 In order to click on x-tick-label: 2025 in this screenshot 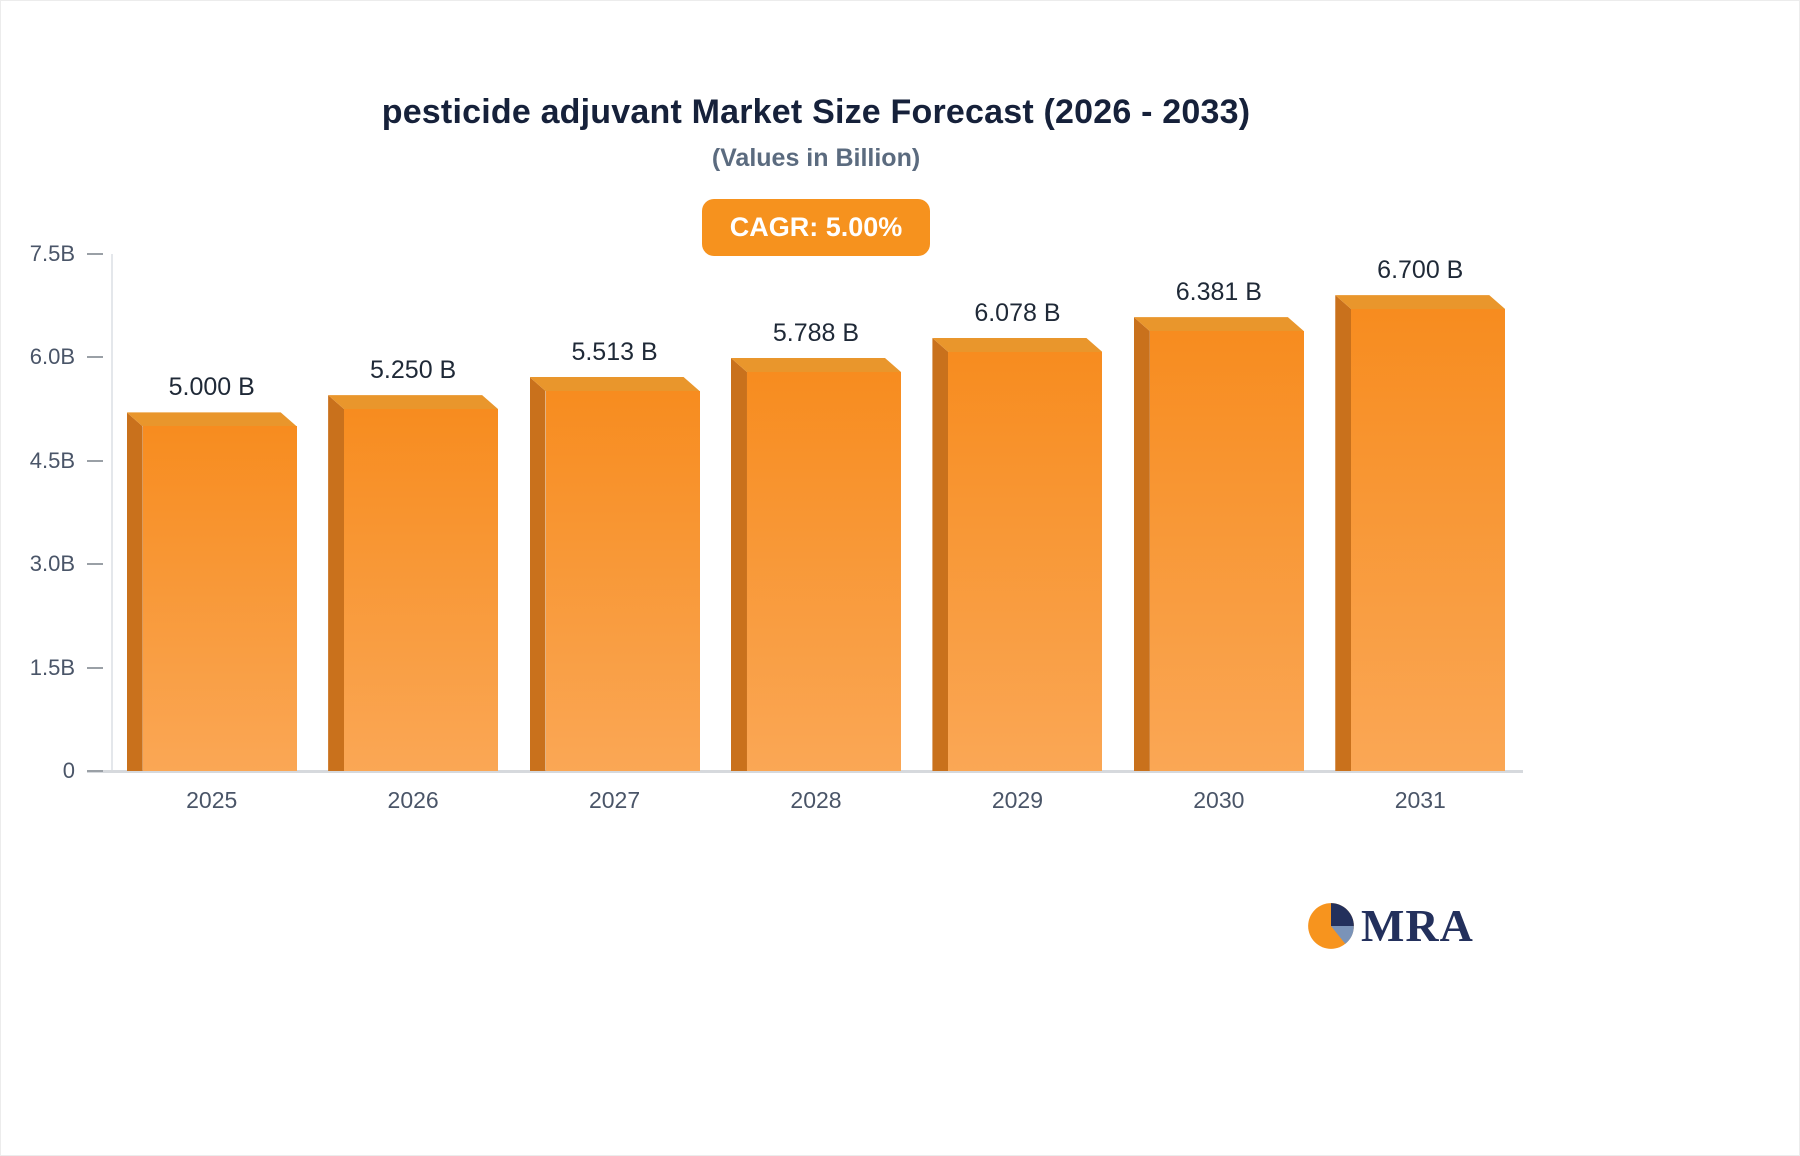, I will do `click(212, 800)`.